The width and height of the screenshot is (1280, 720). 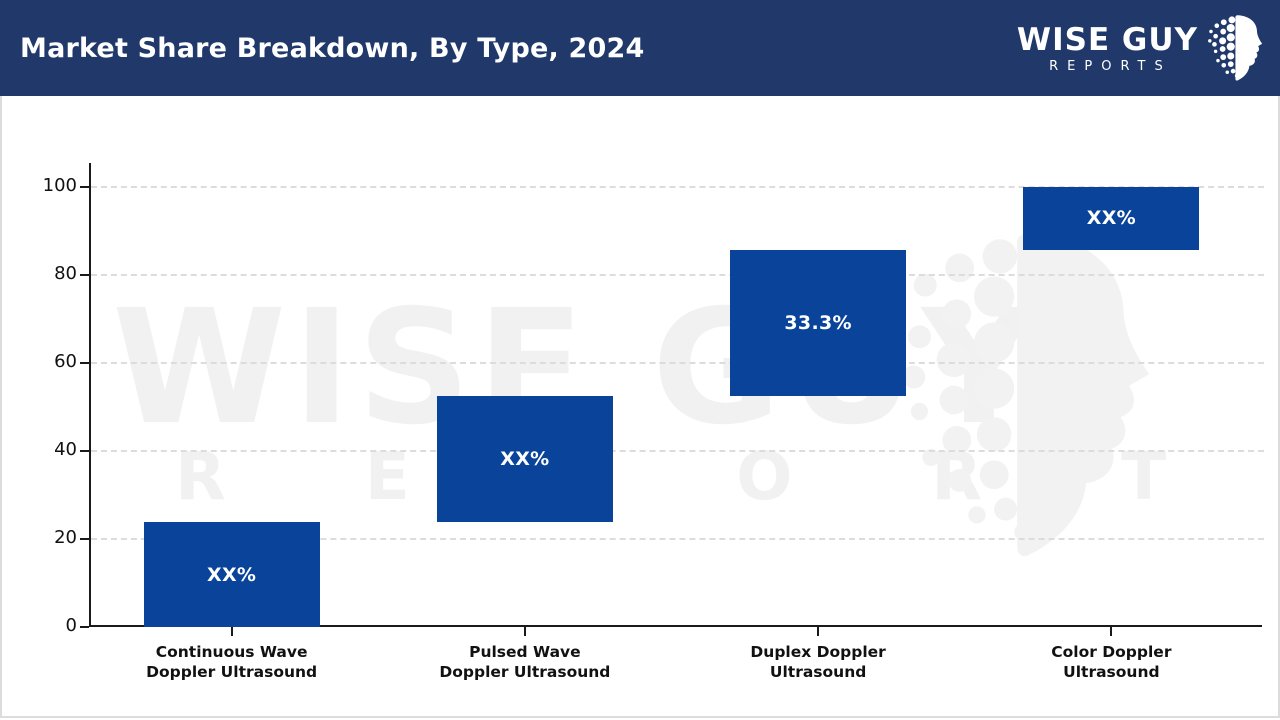 What do you see at coordinates (525, 662) in the screenshot?
I see `x-category-label: Pulsed Wave Doppler Ultrasound` at bounding box center [525, 662].